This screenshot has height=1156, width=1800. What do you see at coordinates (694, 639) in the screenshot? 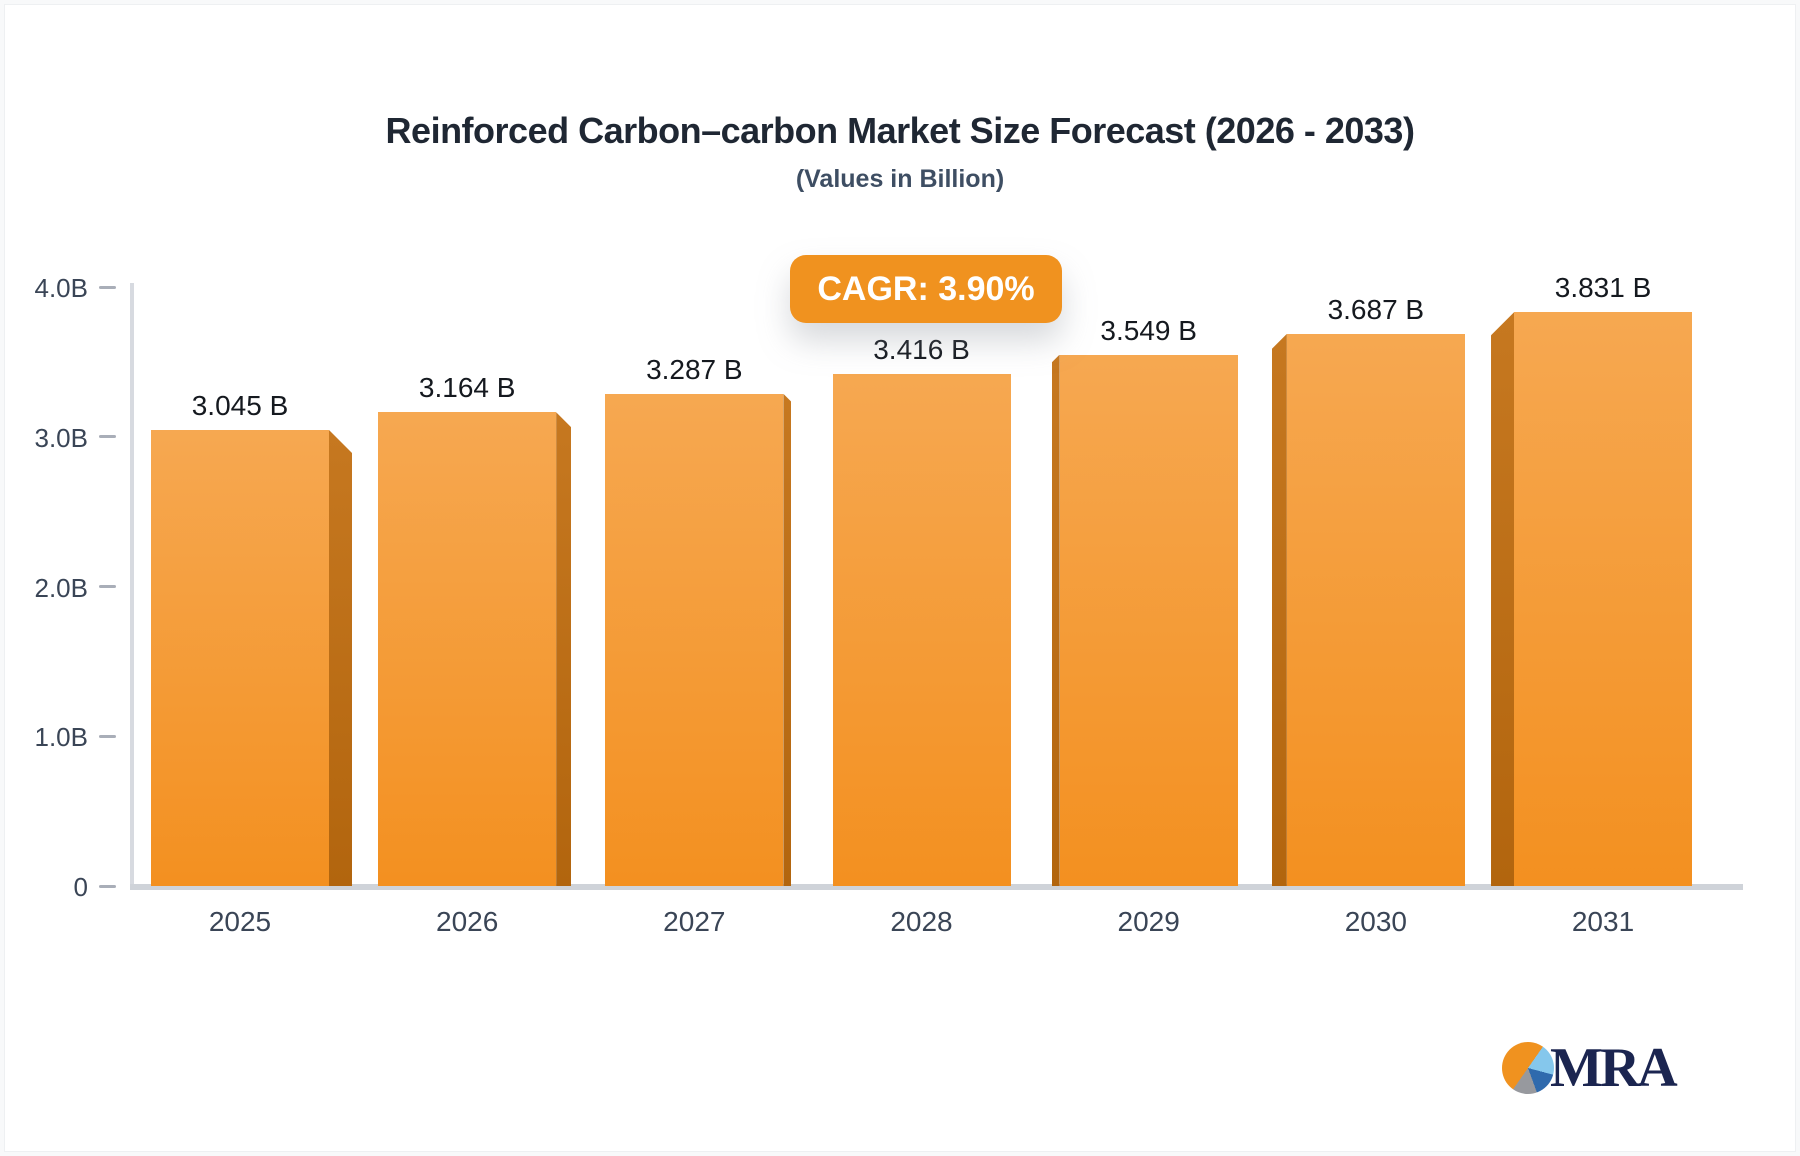
I see `bar-2027` at bounding box center [694, 639].